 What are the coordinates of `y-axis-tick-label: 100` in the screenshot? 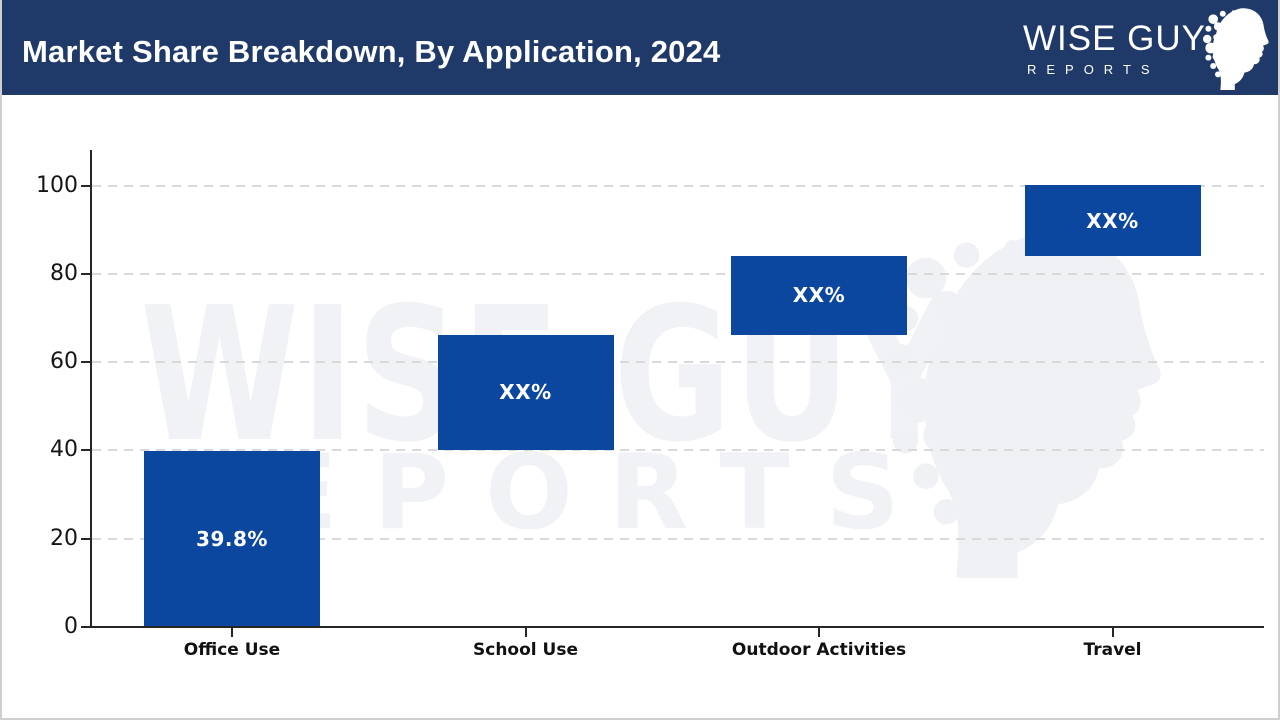 It's located at (57, 185).